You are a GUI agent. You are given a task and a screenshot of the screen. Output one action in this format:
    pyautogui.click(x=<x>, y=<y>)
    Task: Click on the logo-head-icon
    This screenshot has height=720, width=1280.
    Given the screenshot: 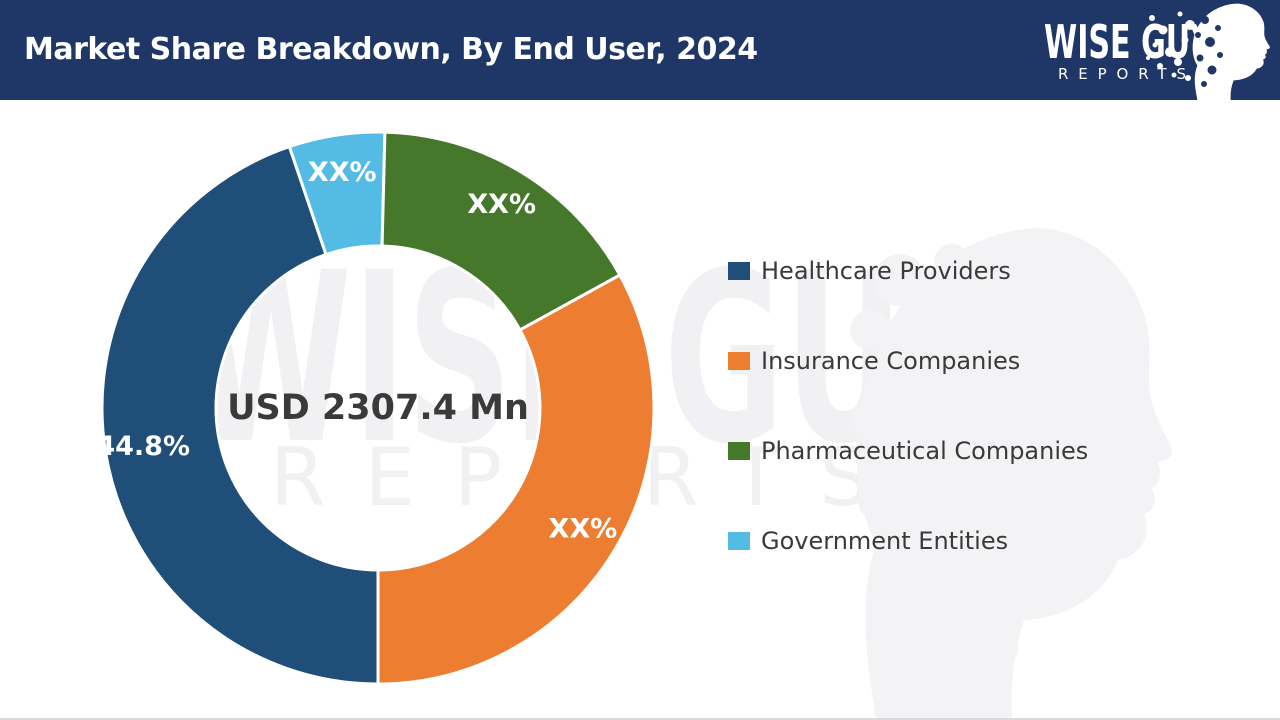 What is the action you would take?
    pyautogui.click(x=1231, y=51)
    